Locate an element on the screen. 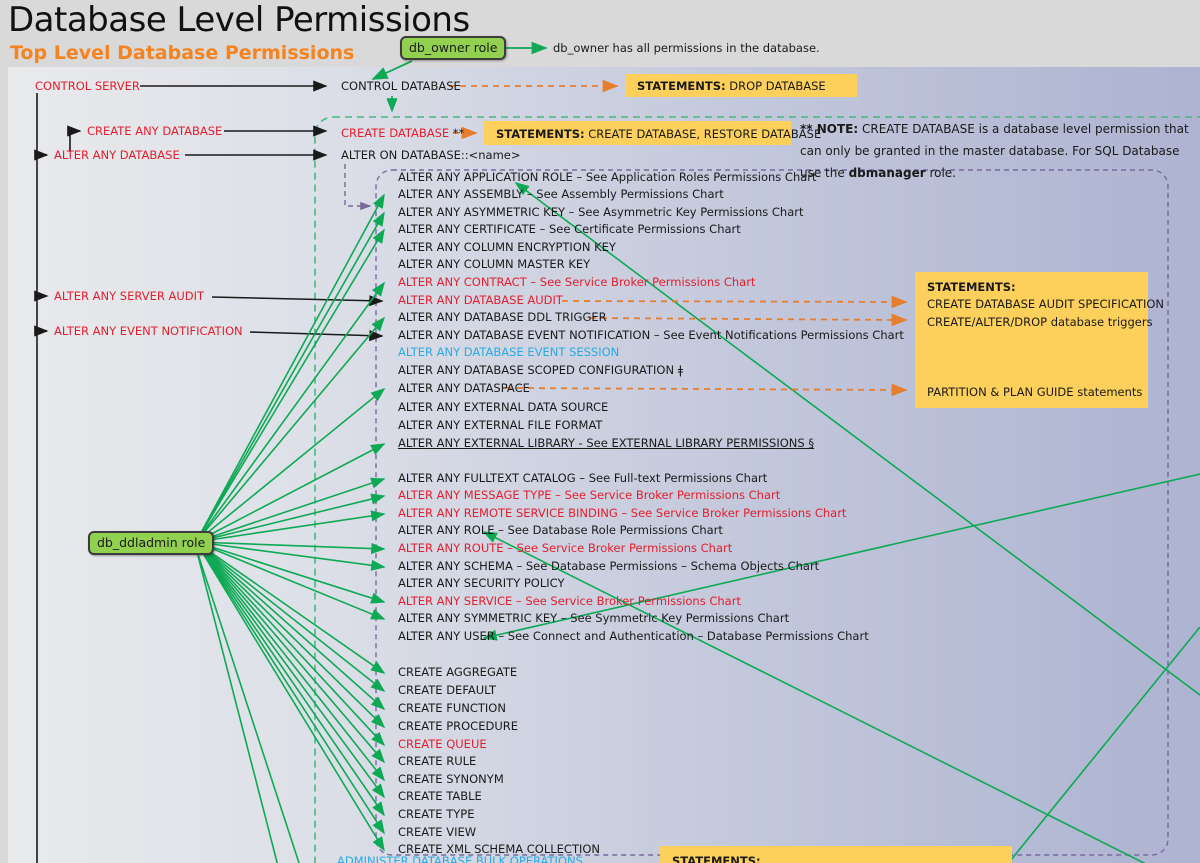 The width and height of the screenshot is (1200, 863). permission-item: CREATE QUEUE is located at coordinates (442, 744).